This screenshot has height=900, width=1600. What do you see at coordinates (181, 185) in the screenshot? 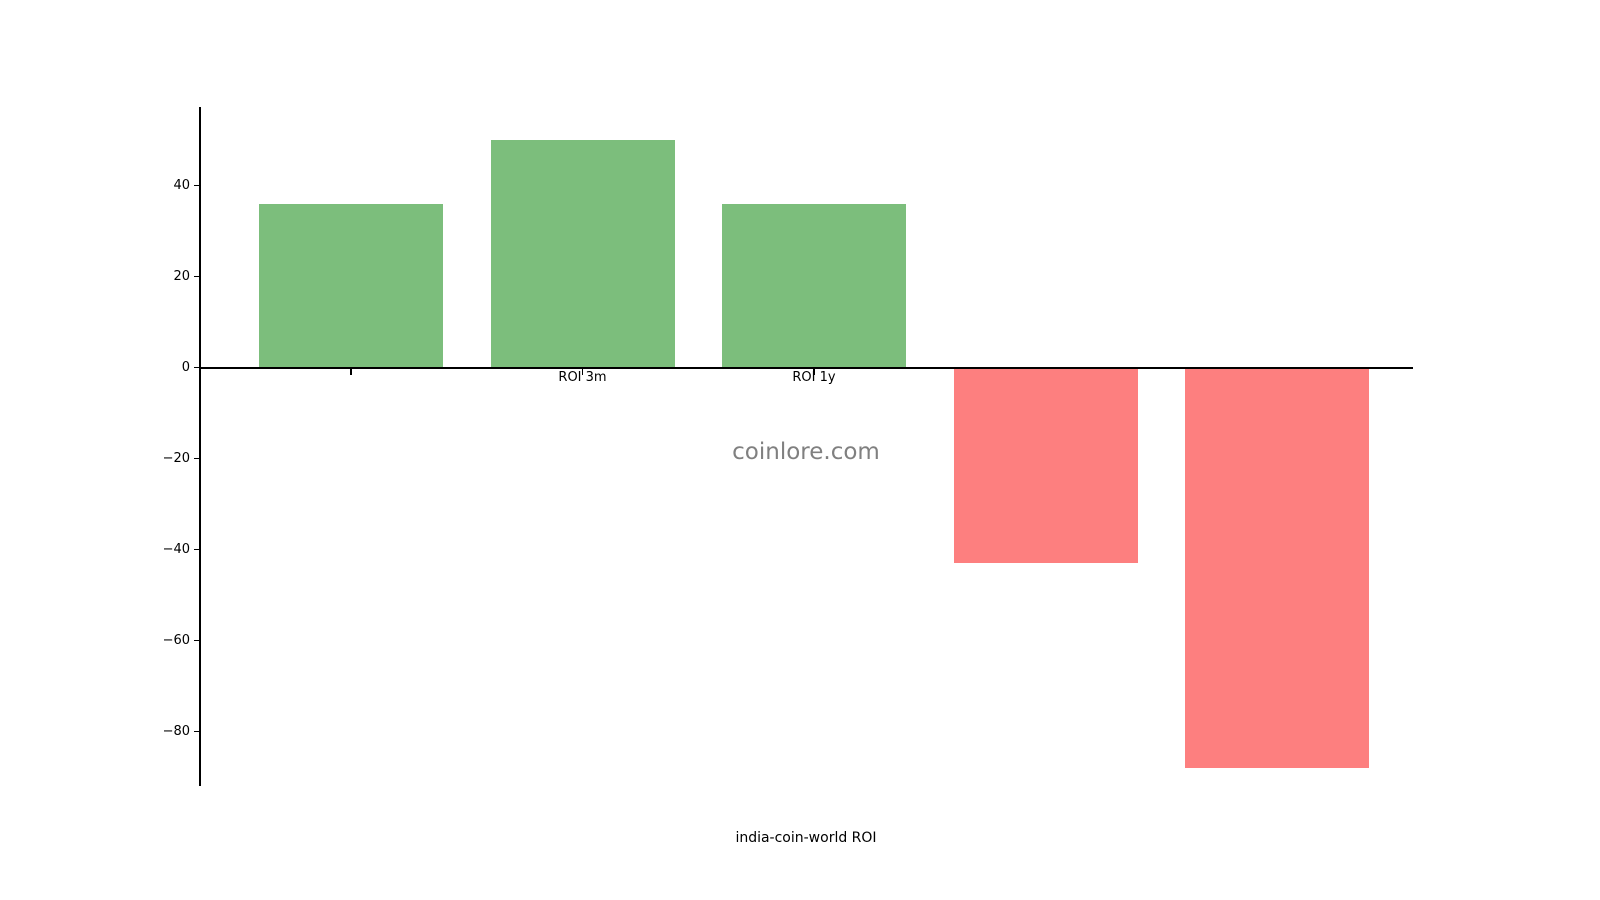
I see `y-tick-label: 40` at bounding box center [181, 185].